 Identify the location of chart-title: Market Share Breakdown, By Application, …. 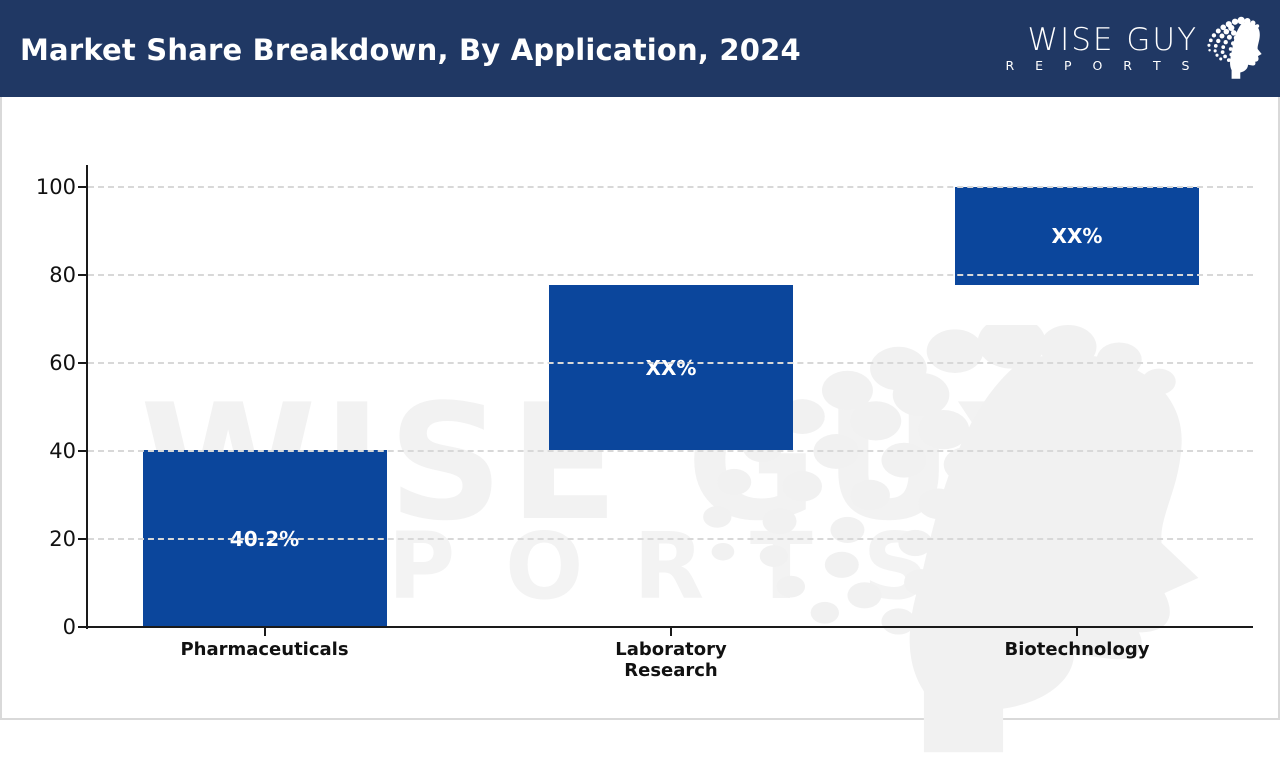
(410, 49).